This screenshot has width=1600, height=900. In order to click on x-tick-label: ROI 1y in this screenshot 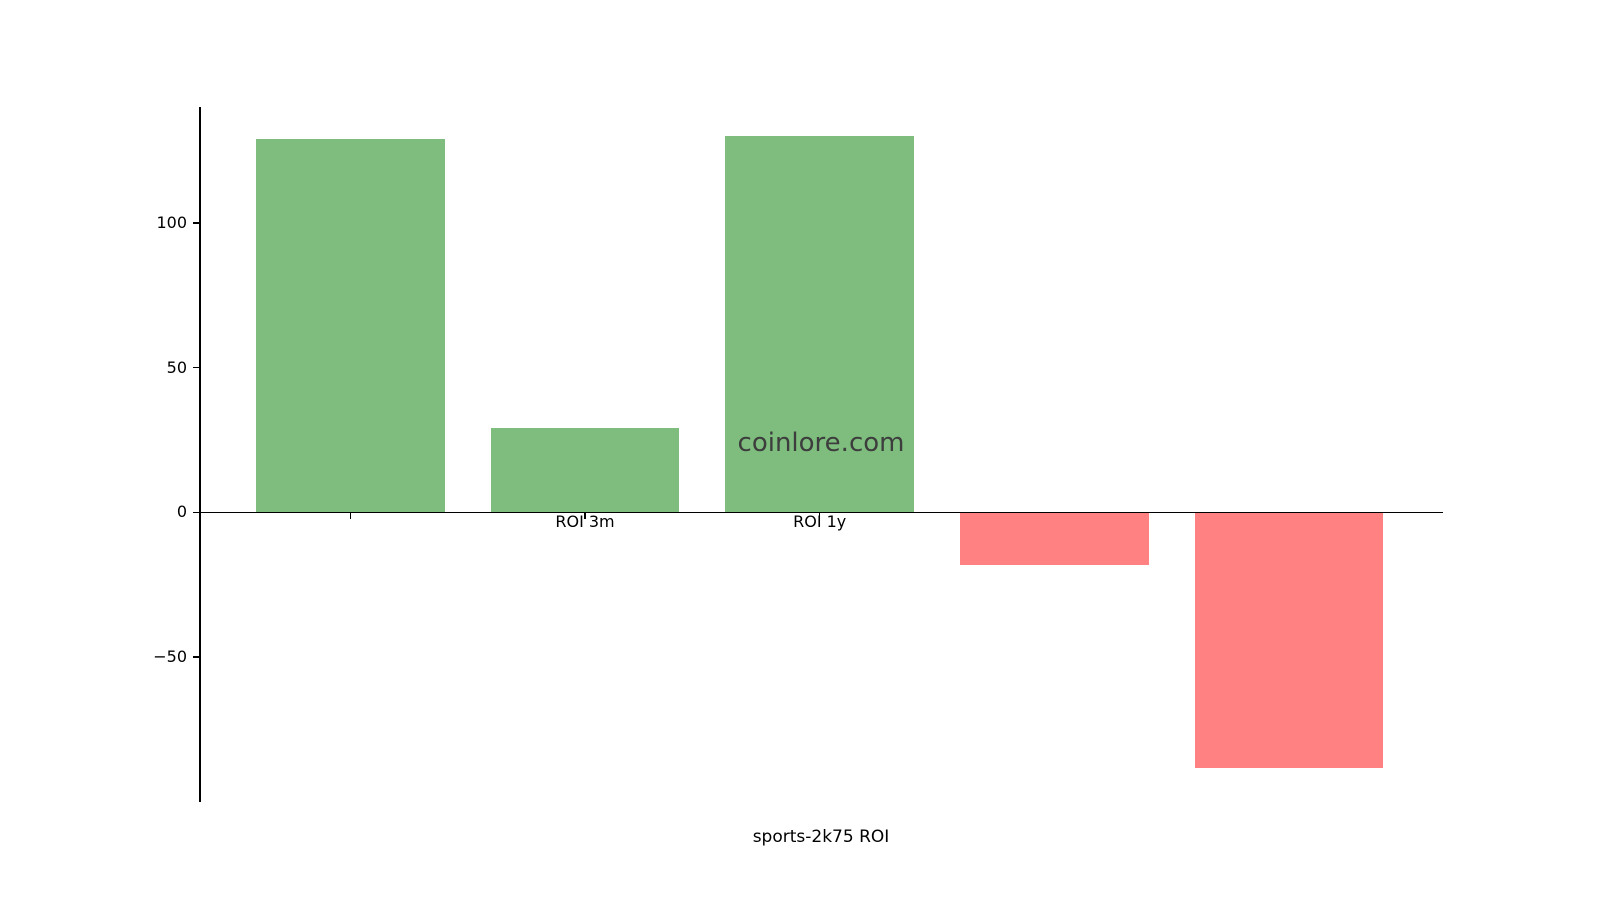, I will do `click(820, 522)`.